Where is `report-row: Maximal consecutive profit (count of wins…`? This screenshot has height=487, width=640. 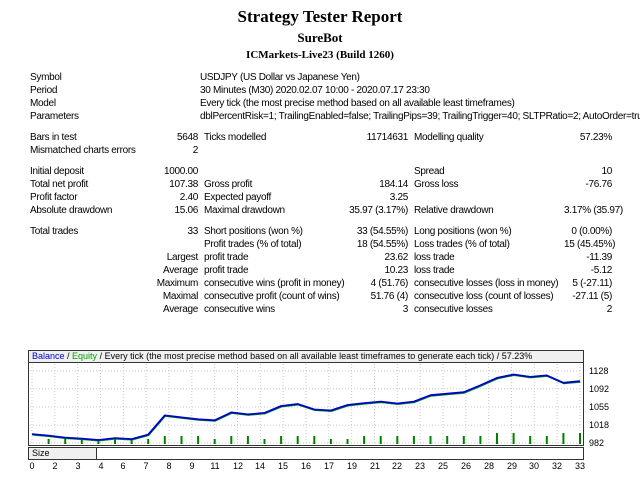 report-row: Maximal consecutive profit (count of wins… is located at coordinates (321, 296).